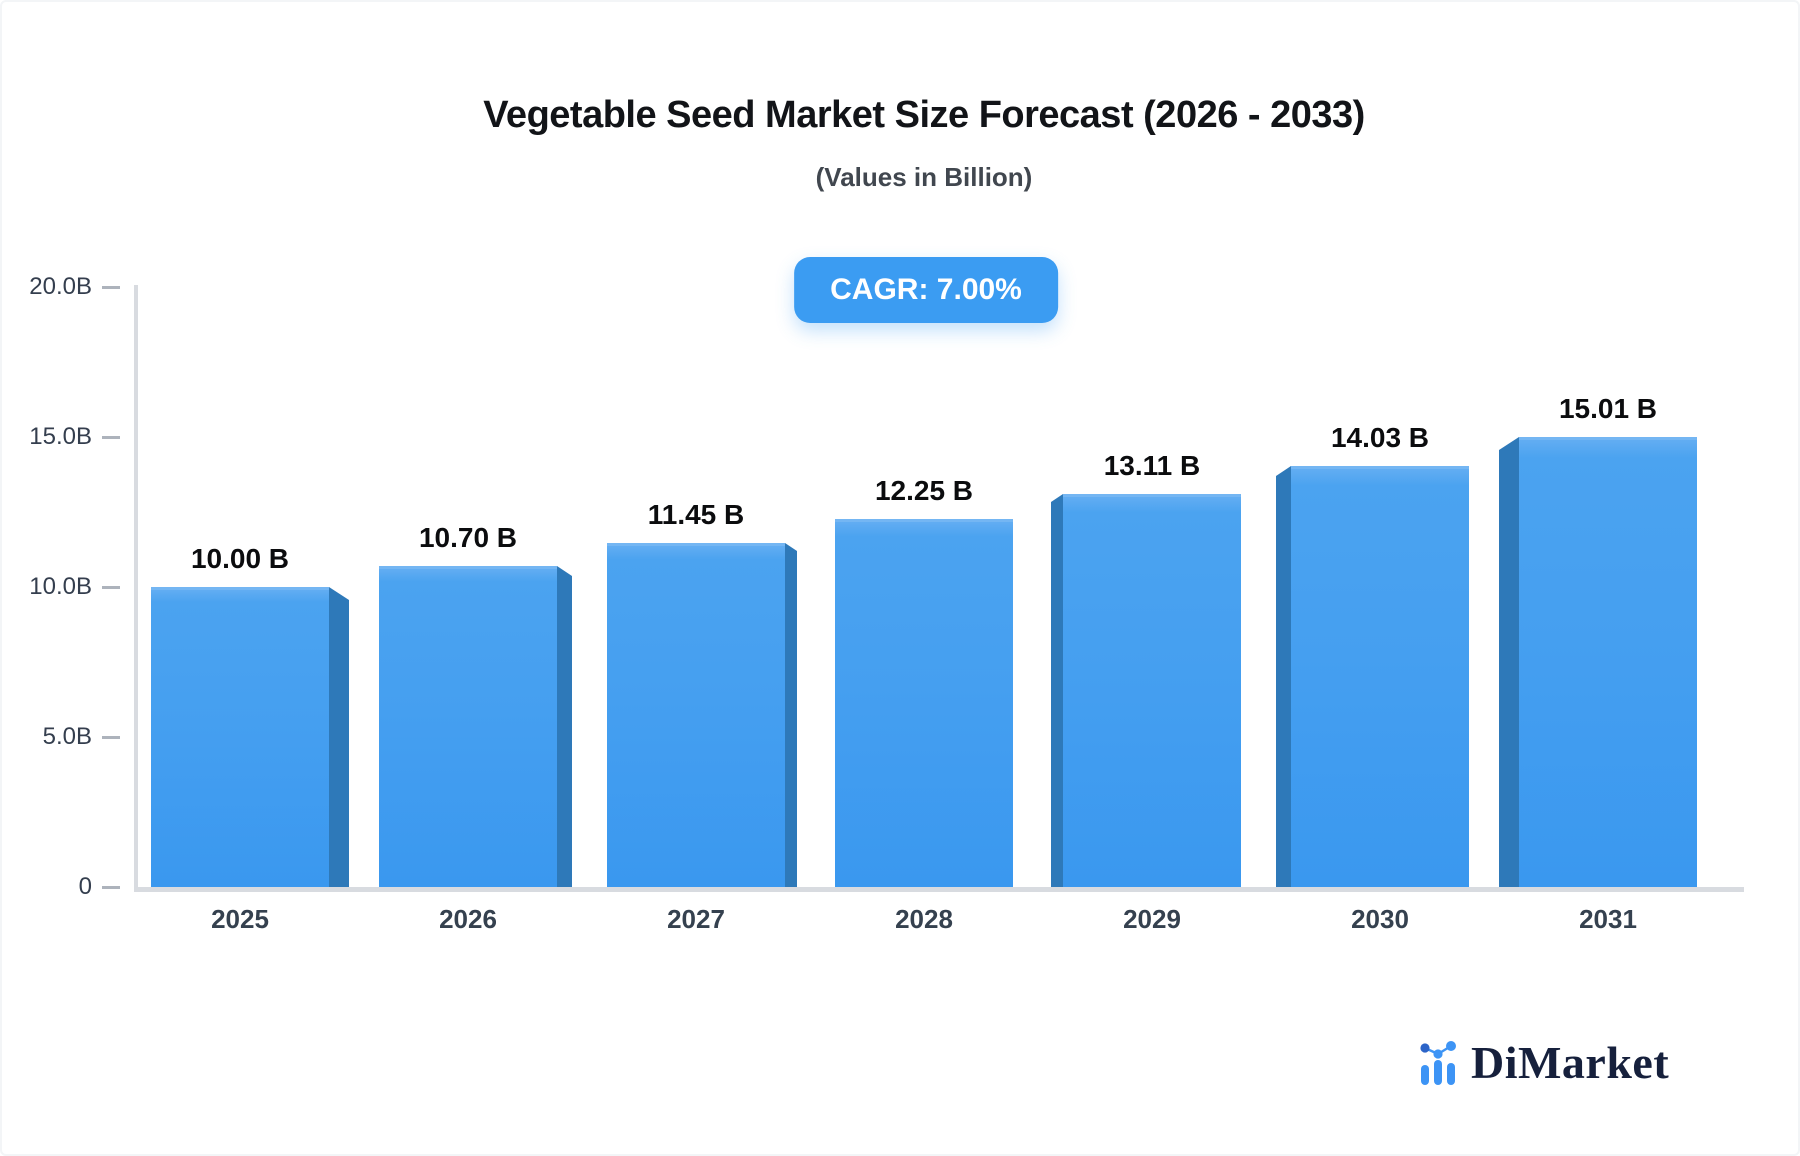 Image resolution: width=1800 pixels, height=1156 pixels. Describe the element at coordinates (1380, 919) in the screenshot. I see `x-category-label: 2030` at that location.